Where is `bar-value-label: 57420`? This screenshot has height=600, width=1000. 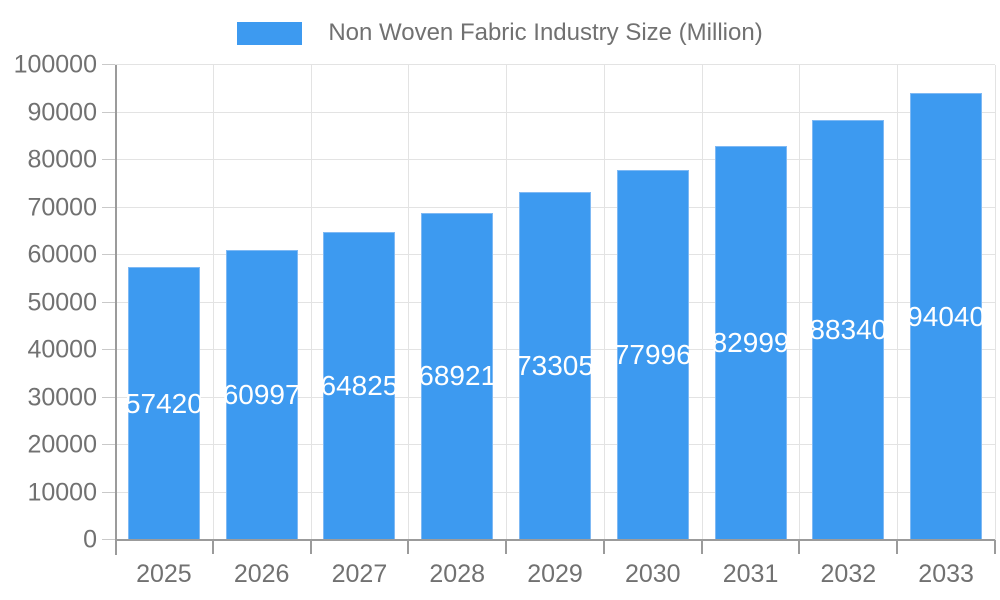
bar-value-label: 57420 is located at coordinates (163, 403).